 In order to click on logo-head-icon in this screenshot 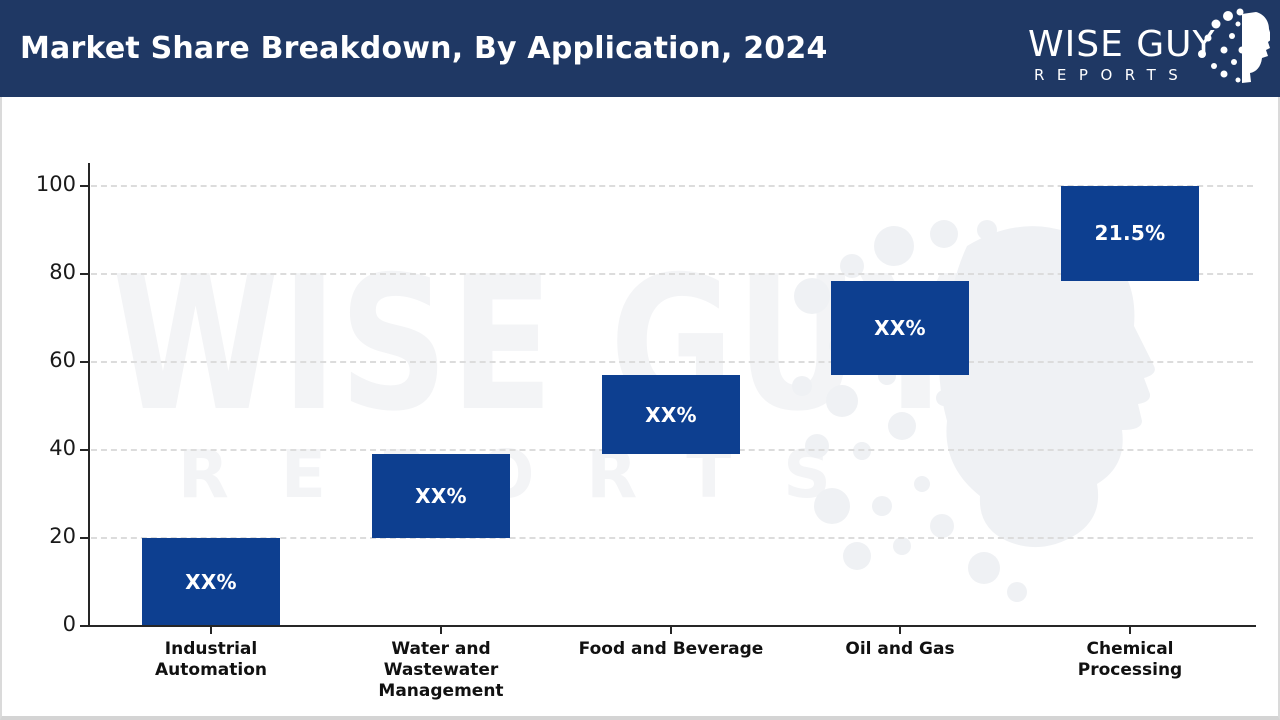, I will do `click(1234, 45)`.